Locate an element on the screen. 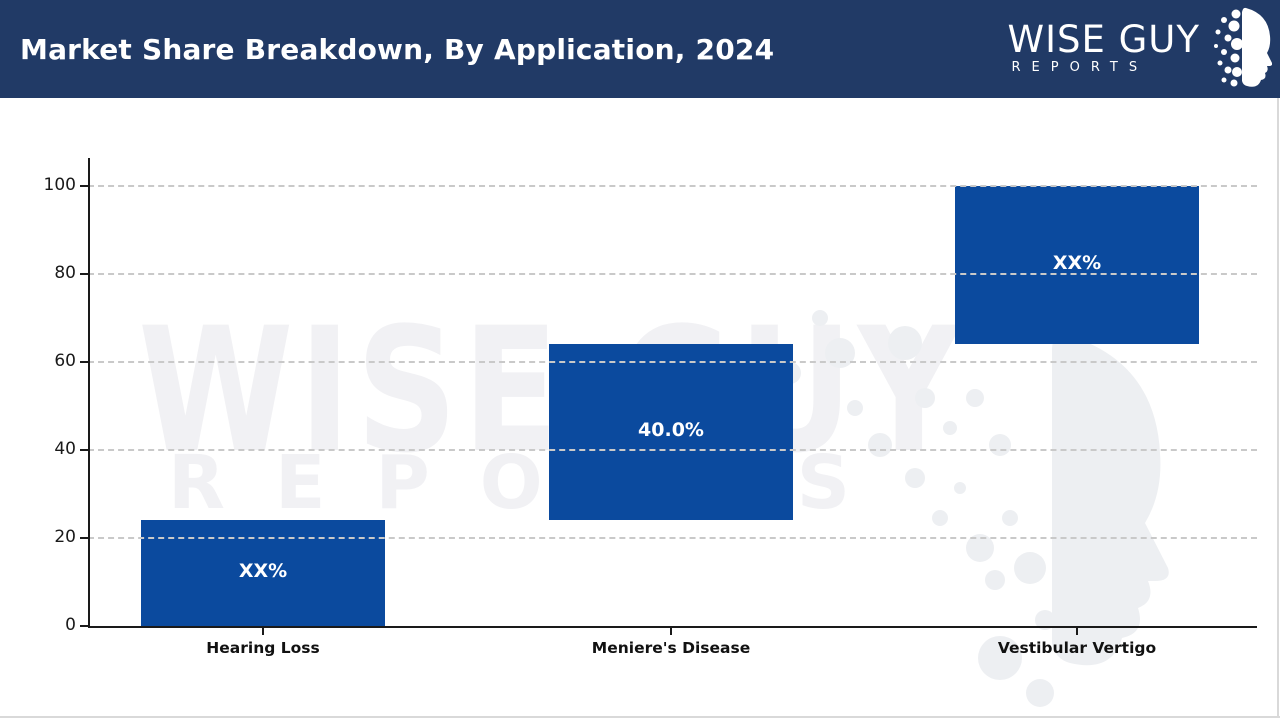  category-label-2: Vestibular Vertigo is located at coordinates (1077, 648).